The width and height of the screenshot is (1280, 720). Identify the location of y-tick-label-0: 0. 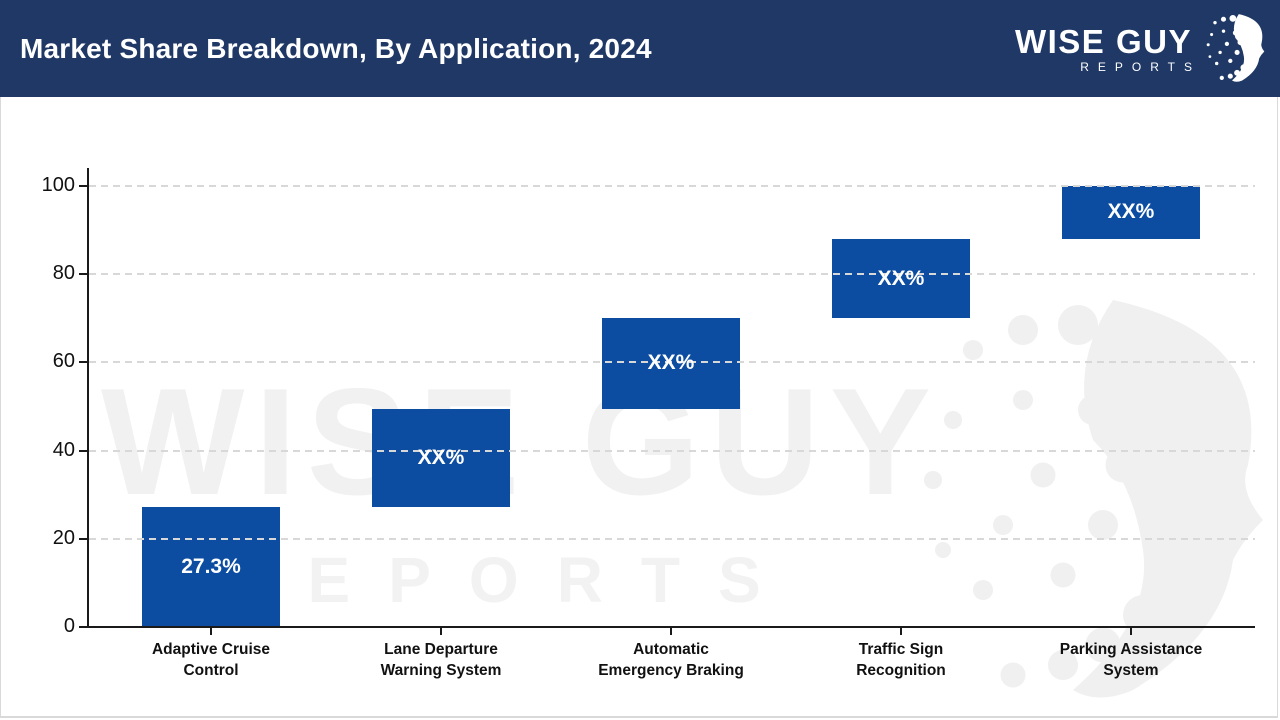
(69, 626).